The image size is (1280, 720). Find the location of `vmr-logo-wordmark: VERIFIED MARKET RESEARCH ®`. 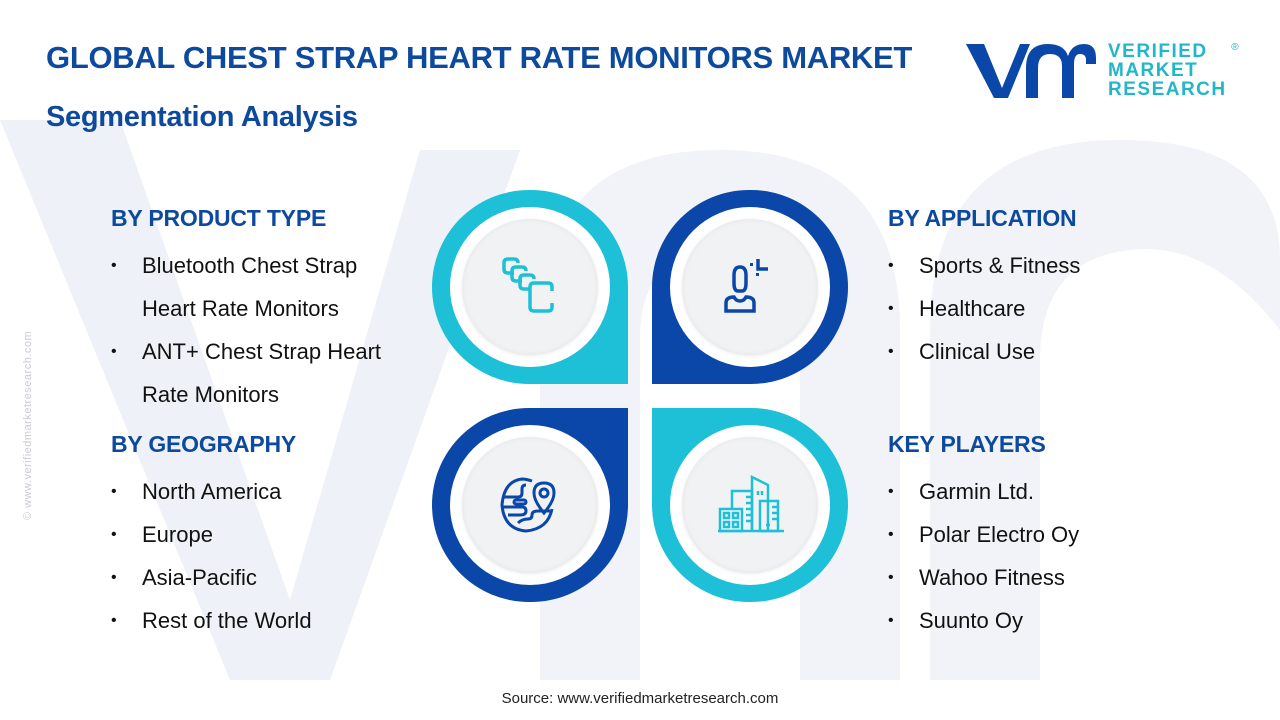

vmr-logo-wordmark: VERIFIED MARKET RESEARCH ® is located at coordinates (1173, 70).